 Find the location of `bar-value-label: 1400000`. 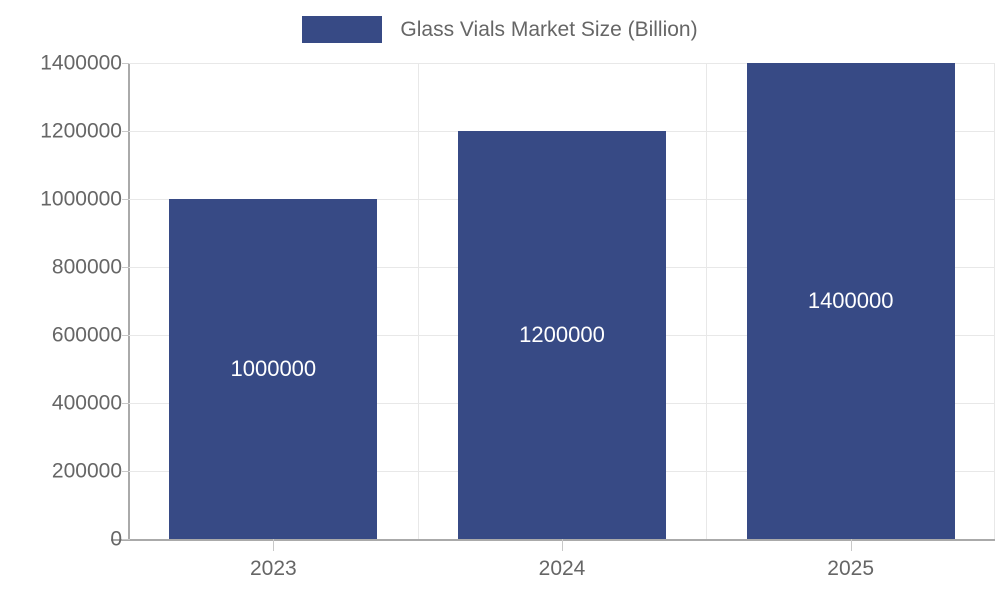

bar-value-label: 1400000 is located at coordinates (850, 300).